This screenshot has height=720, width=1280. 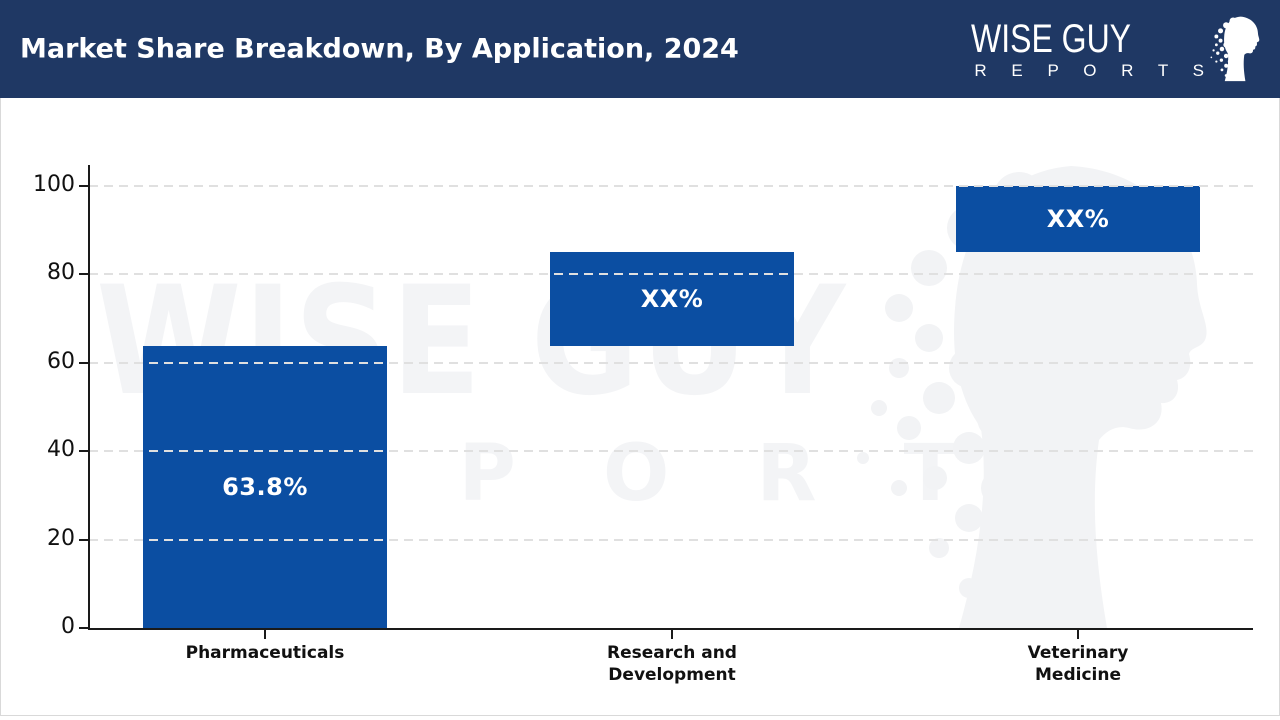 What do you see at coordinates (265, 634) in the screenshot?
I see `xtick-mark-pharmaceuticals` at bounding box center [265, 634].